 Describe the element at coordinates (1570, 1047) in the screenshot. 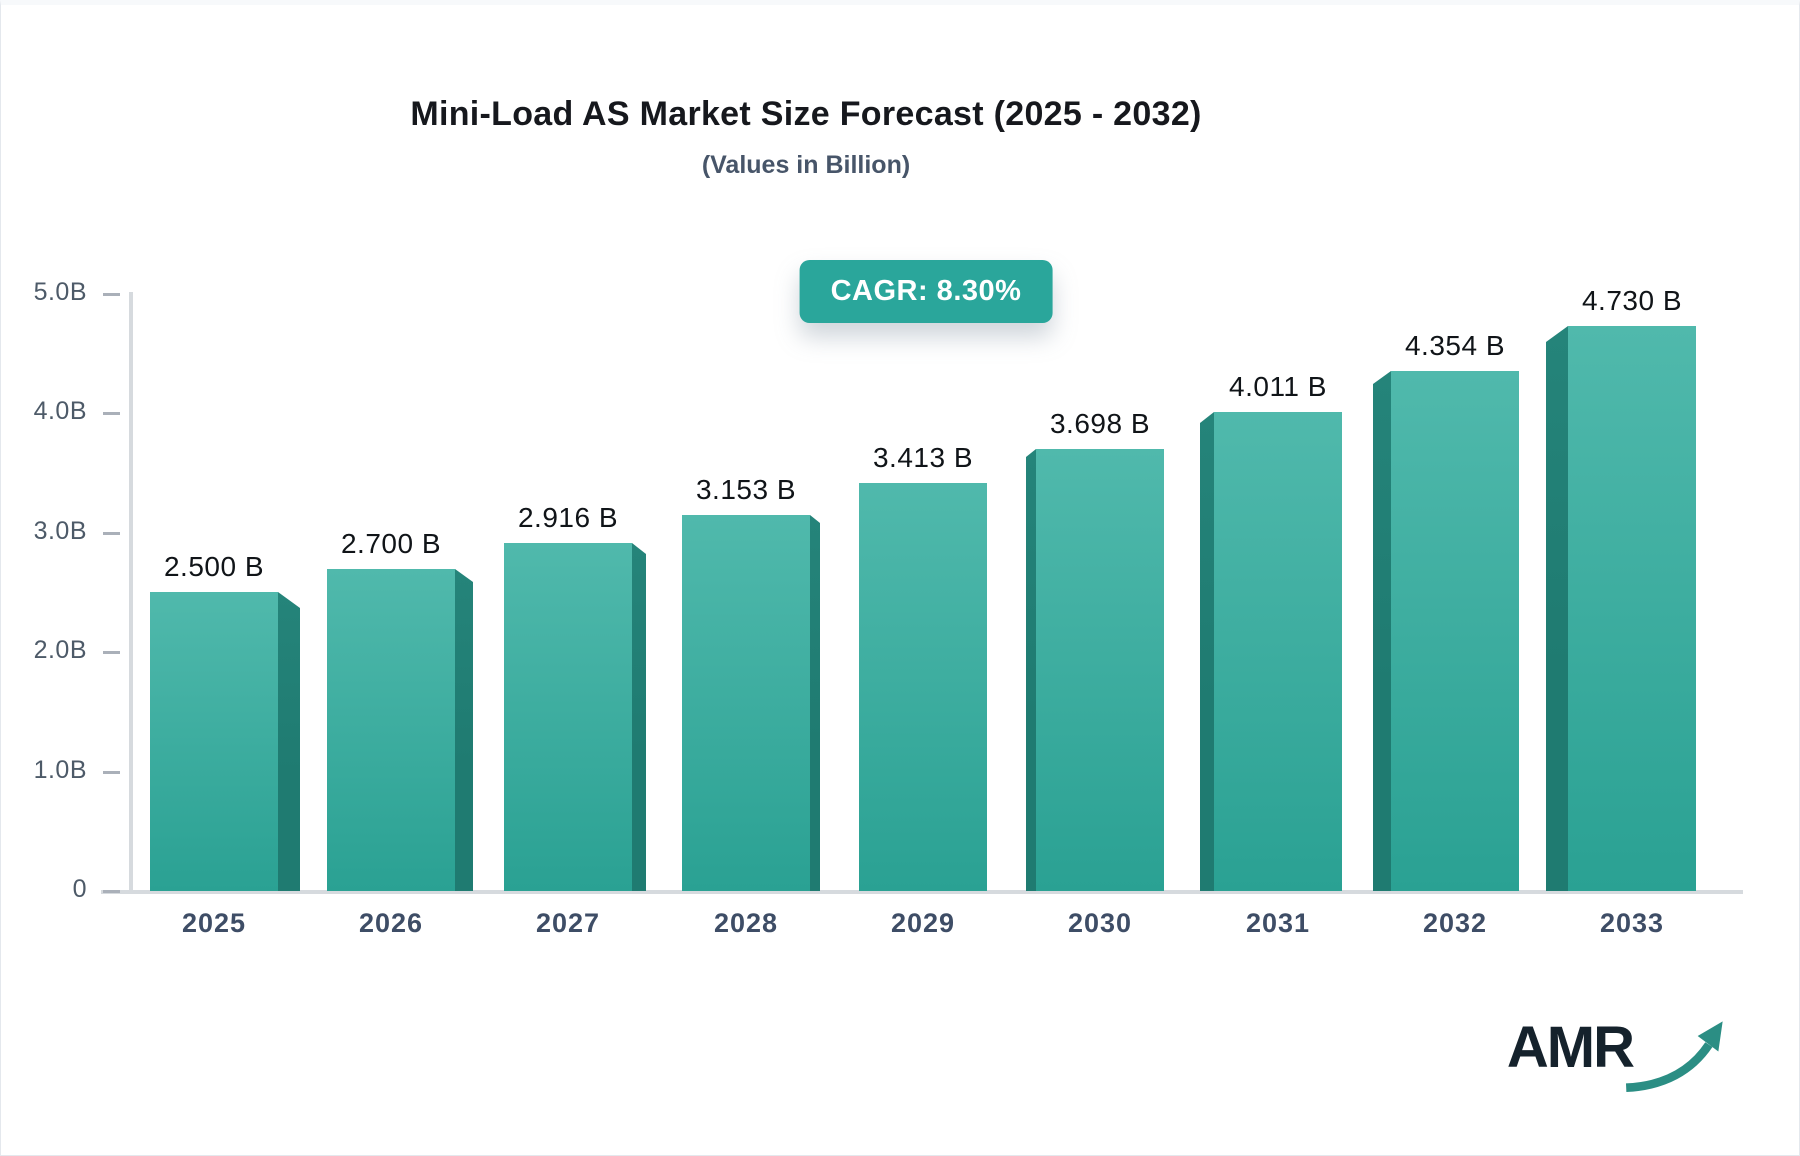

I see `amr-logo-text: AMR` at that location.